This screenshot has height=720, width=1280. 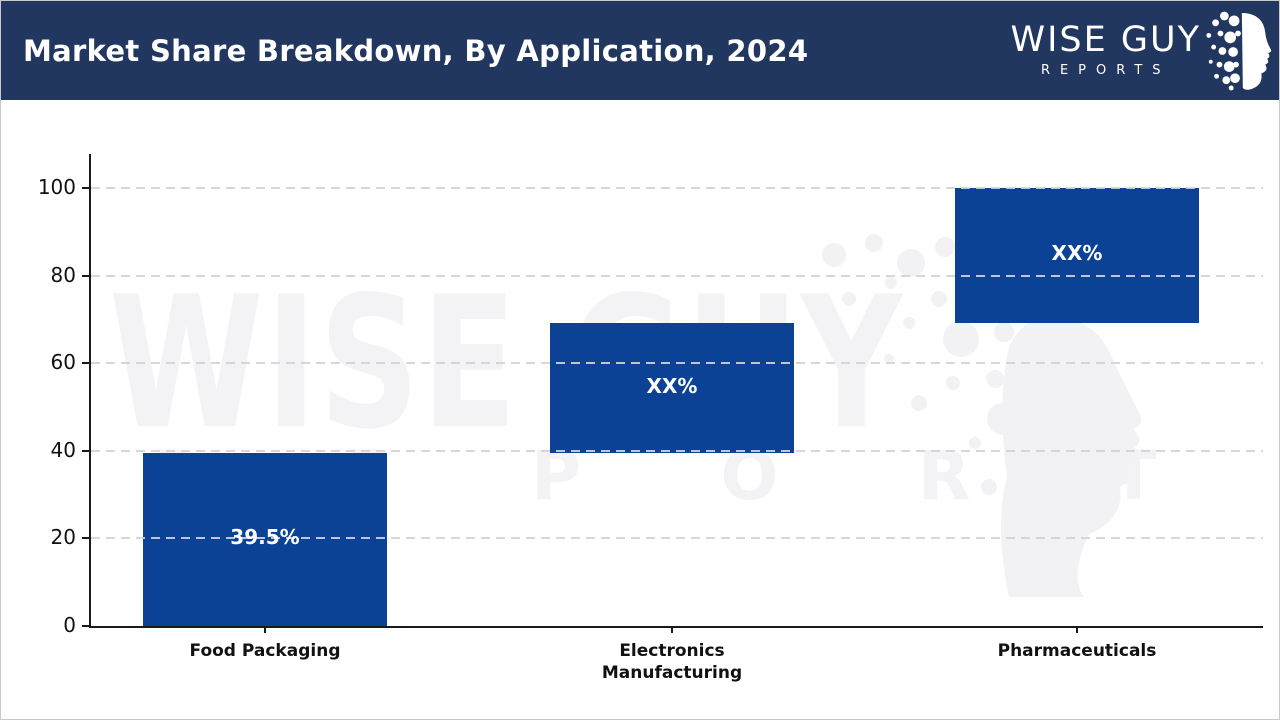 I want to click on brand-logo: WISE GUY REPORTS, so click(x=1141, y=51).